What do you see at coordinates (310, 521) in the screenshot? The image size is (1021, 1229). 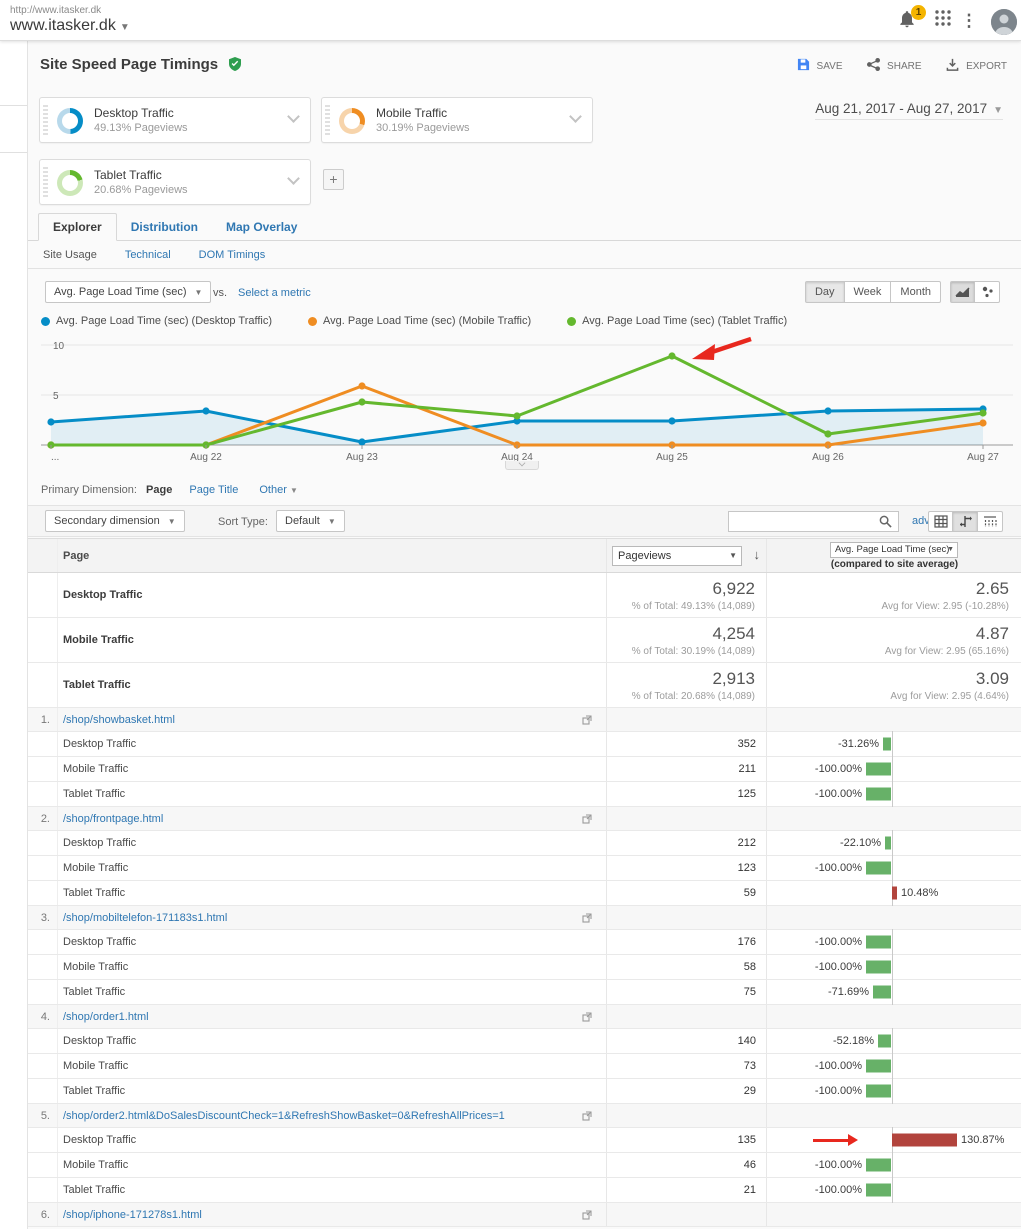 I see `sort-type-dropdown: Default ▼` at bounding box center [310, 521].